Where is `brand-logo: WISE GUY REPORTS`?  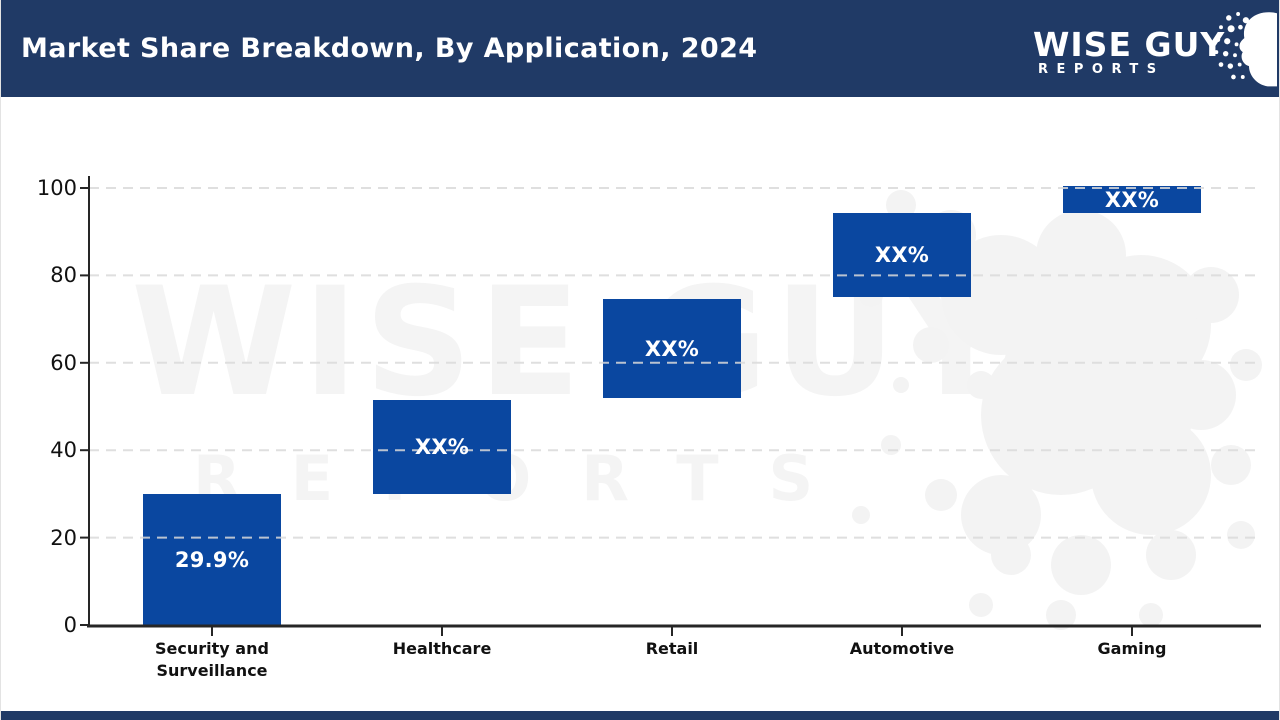
brand-logo: WISE GUY REPORTS is located at coordinates (1141, 49).